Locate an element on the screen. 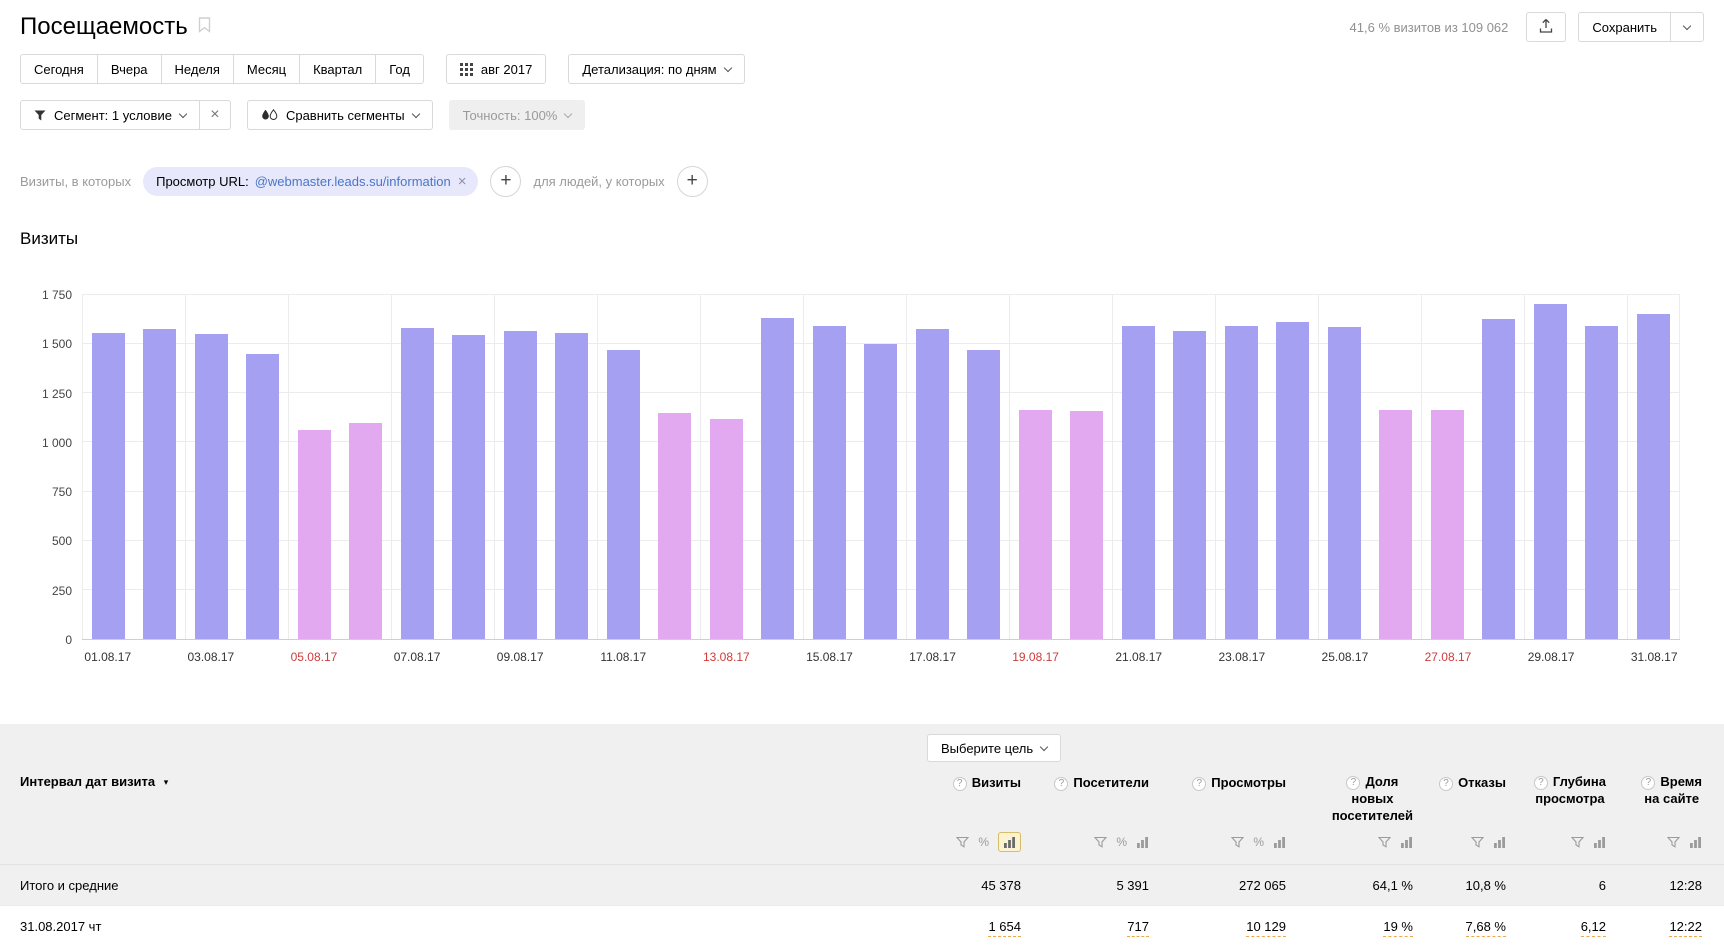 The width and height of the screenshot is (1724, 946). period-button: Квартал is located at coordinates (338, 69).